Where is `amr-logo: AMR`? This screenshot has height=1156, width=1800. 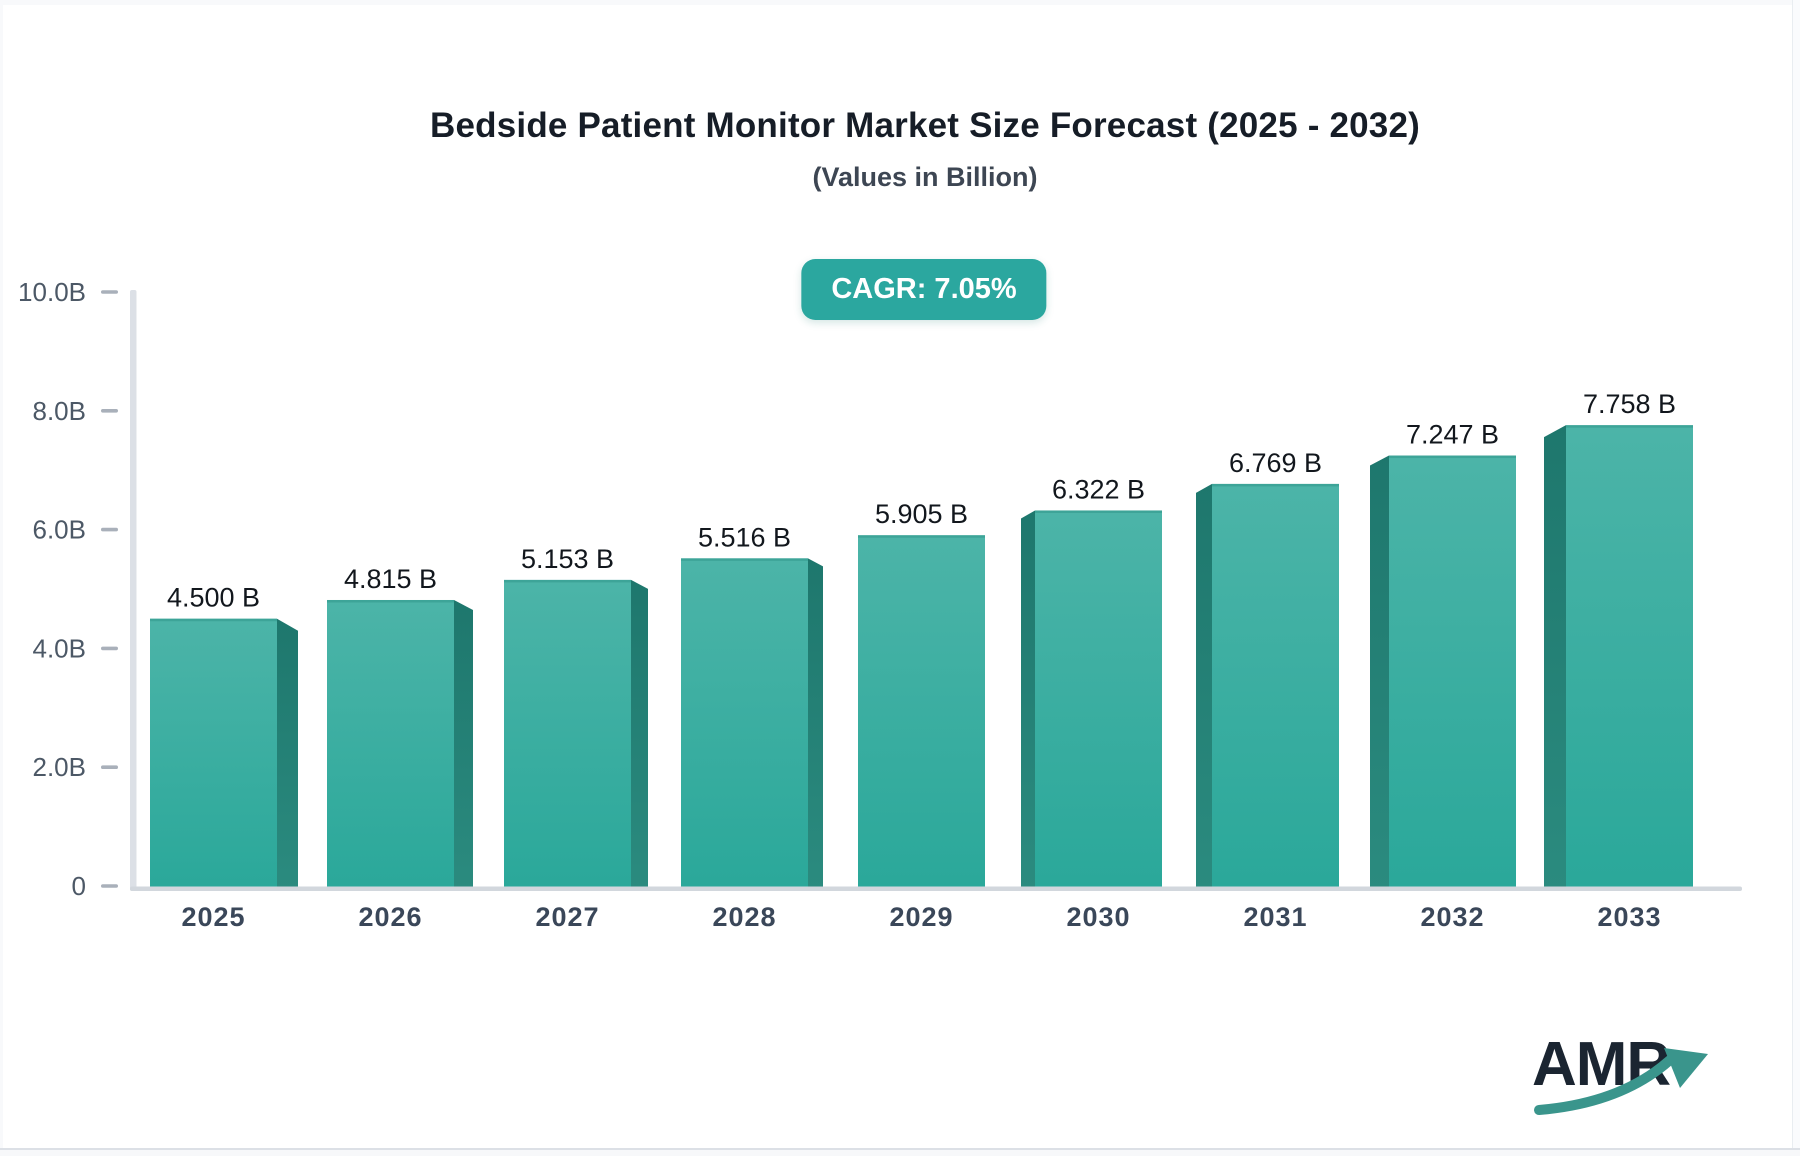
amr-logo: AMR is located at coordinates (1627, 1075).